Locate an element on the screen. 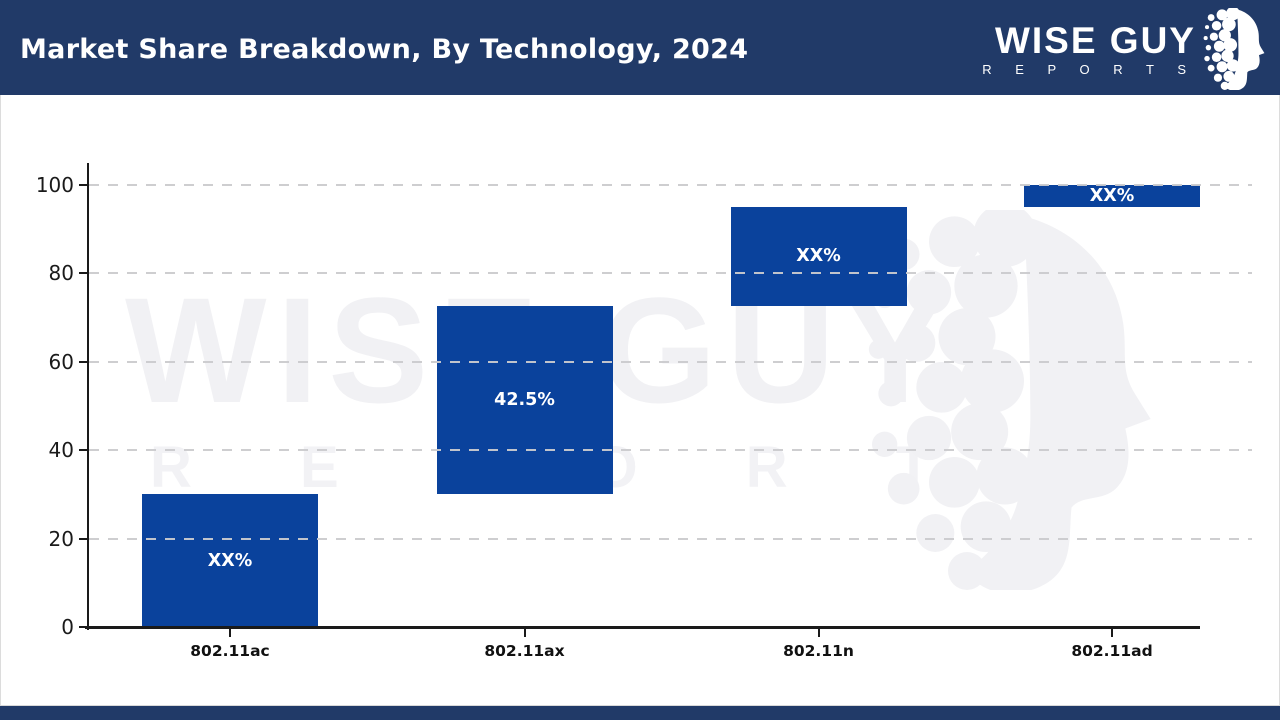  wise-guy-reports-logo: WISE GUY R E P O R T S is located at coordinates (1125, 48).